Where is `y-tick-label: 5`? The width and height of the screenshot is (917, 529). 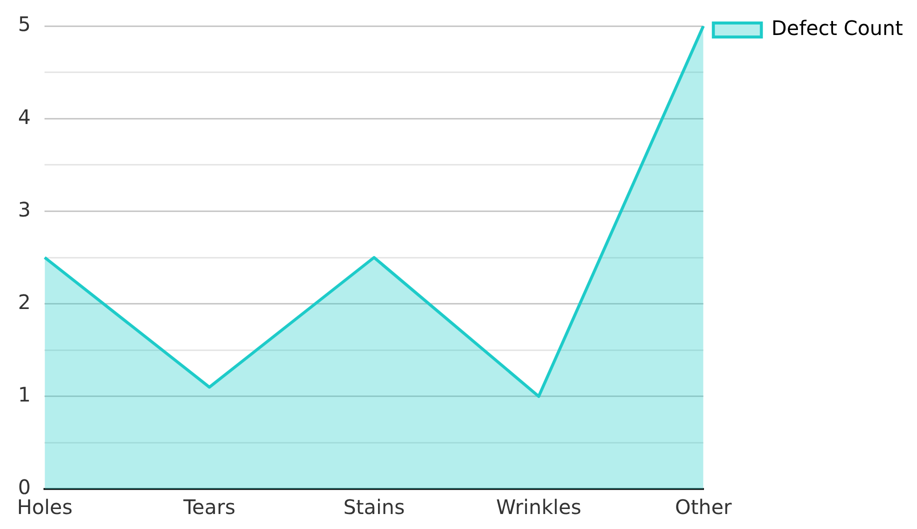 y-tick-label: 5 is located at coordinates (24, 24).